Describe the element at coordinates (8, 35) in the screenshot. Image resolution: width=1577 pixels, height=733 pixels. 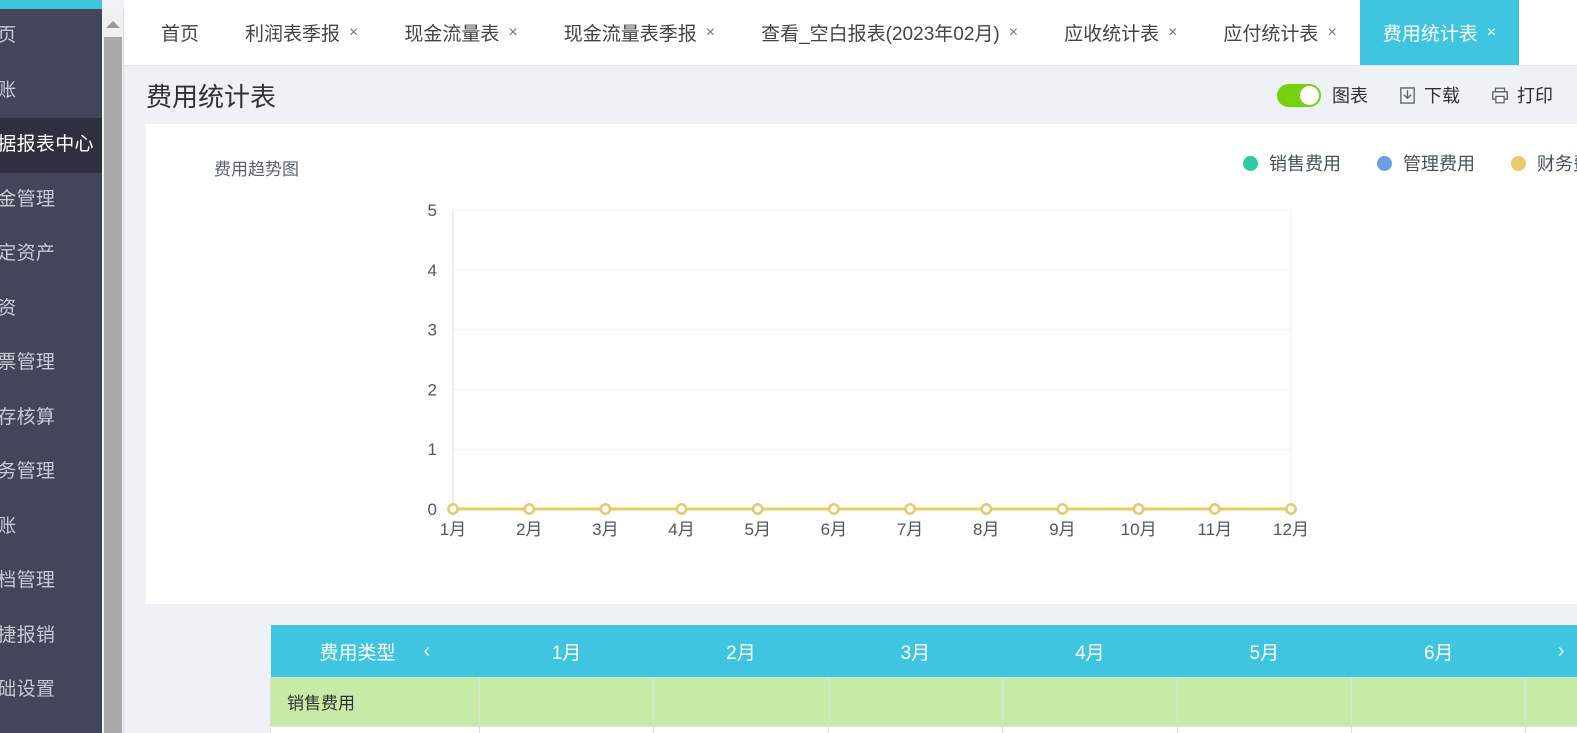
I see `sidebar-item-label: 首页` at that location.